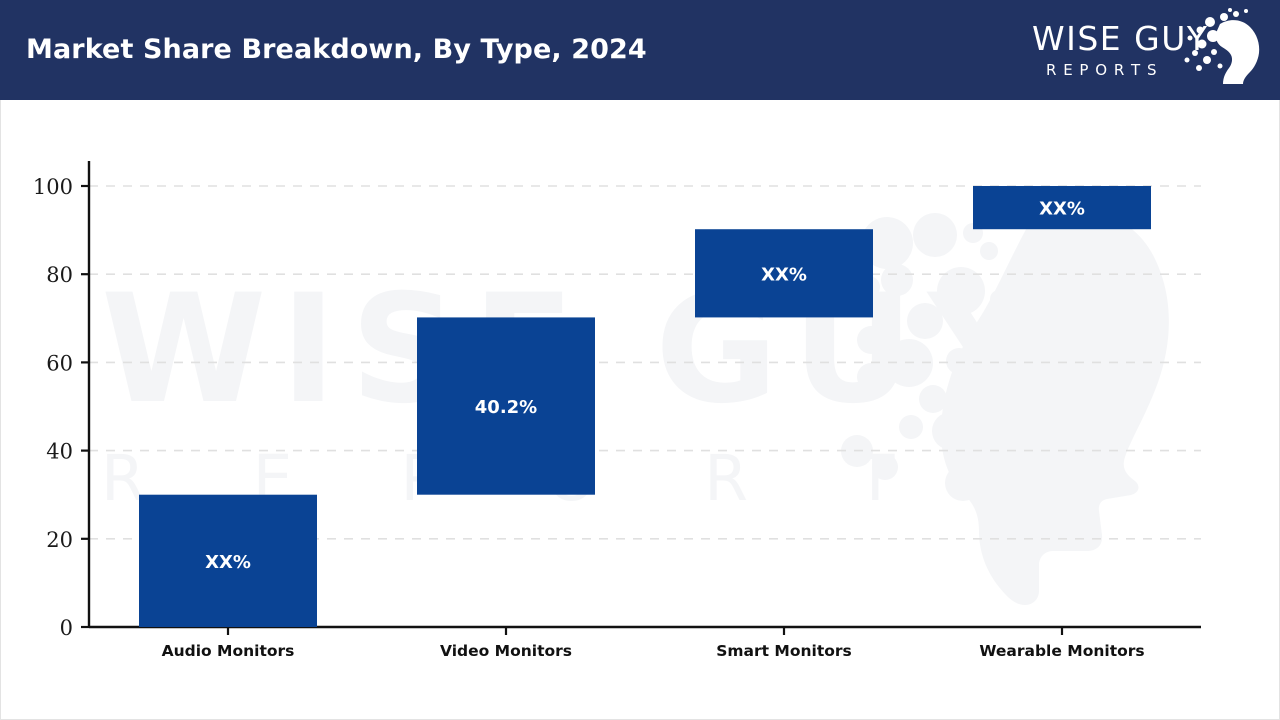 The height and width of the screenshot is (720, 1280). What do you see at coordinates (53, 187) in the screenshot?
I see `y-tick-label: 100` at bounding box center [53, 187].